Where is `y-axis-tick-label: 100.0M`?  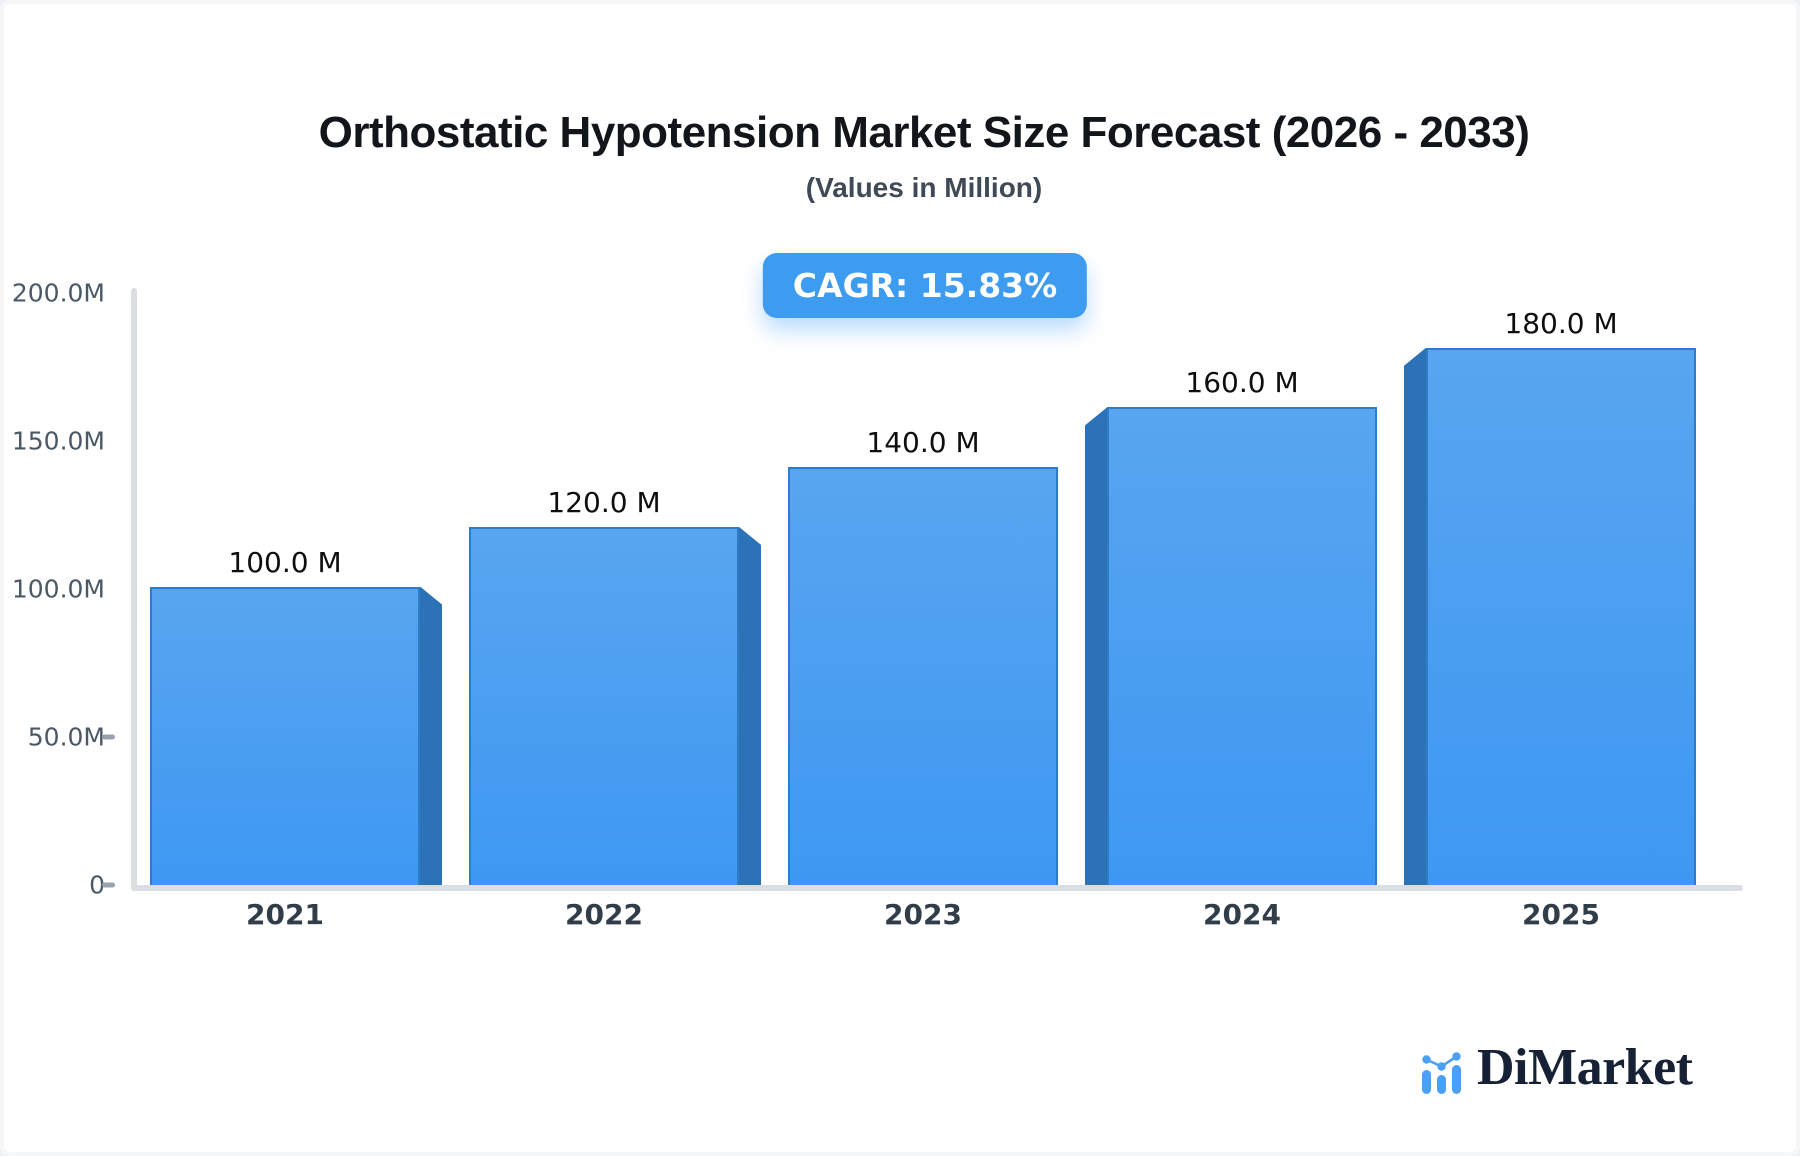 y-axis-tick-label: 100.0M is located at coordinates (58, 589).